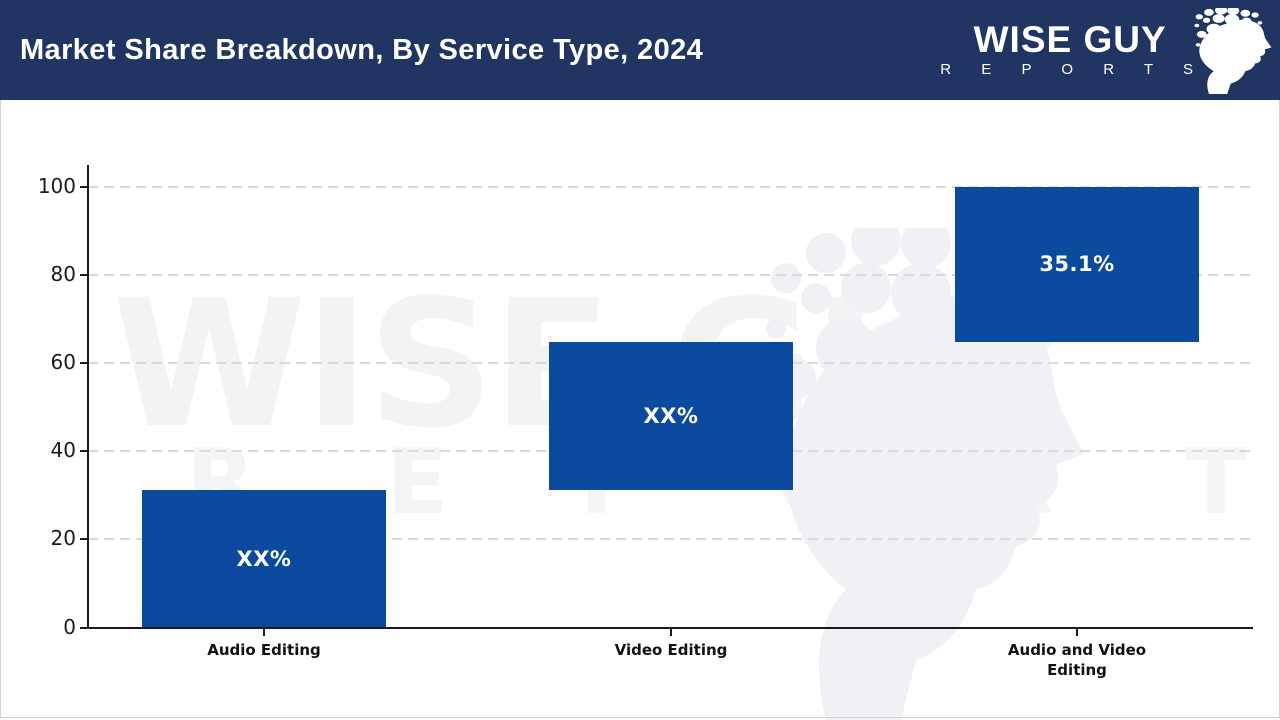 This screenshot has height=720, width=1280. I want to click on wiseguy-logo: WISE GUY R E P O R T S, so click(1107, 50).